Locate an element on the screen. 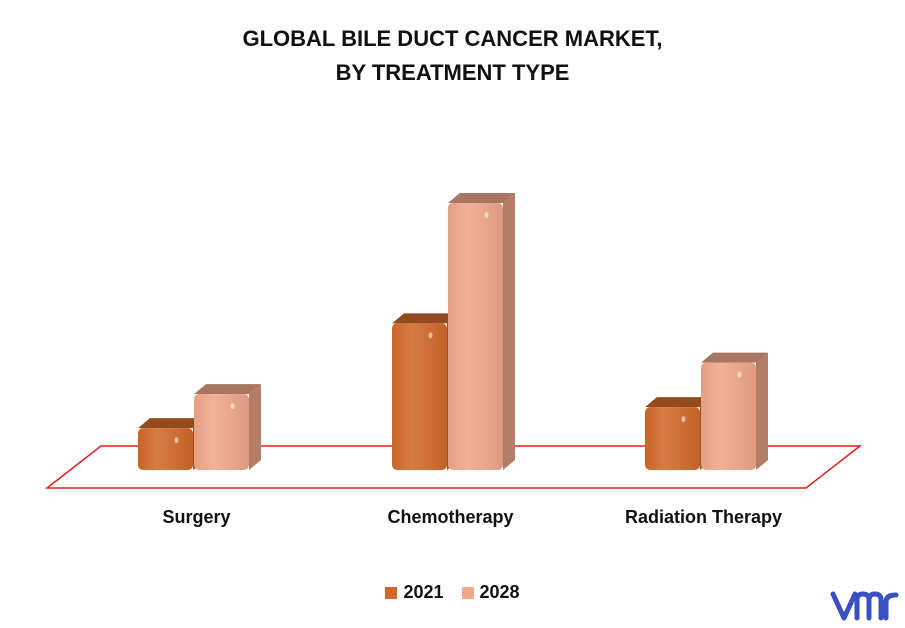 The image size is (905, 628). chart-title-line-1: GLOBAL BILE DUCT CANCER MARKET, is located at coordinates (452, 38).